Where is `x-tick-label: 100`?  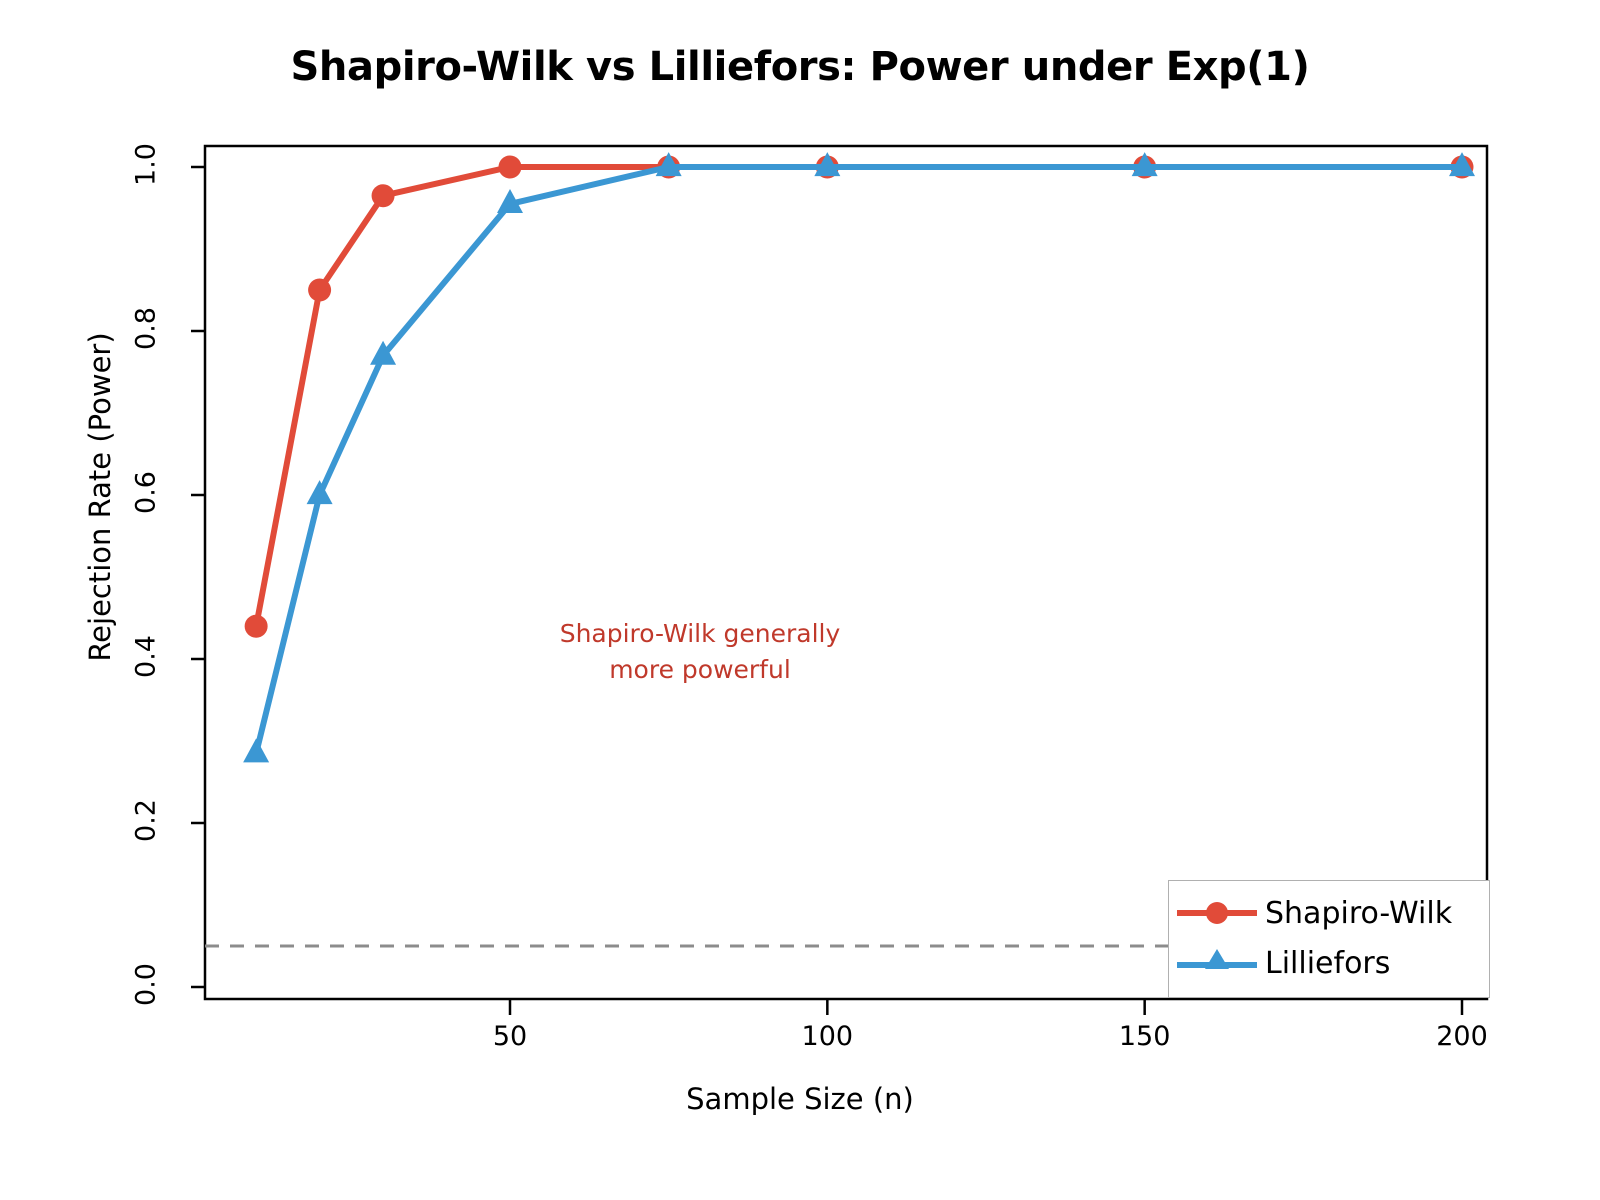 x-tick-label: 100 is located at coordinates (827, 1036).